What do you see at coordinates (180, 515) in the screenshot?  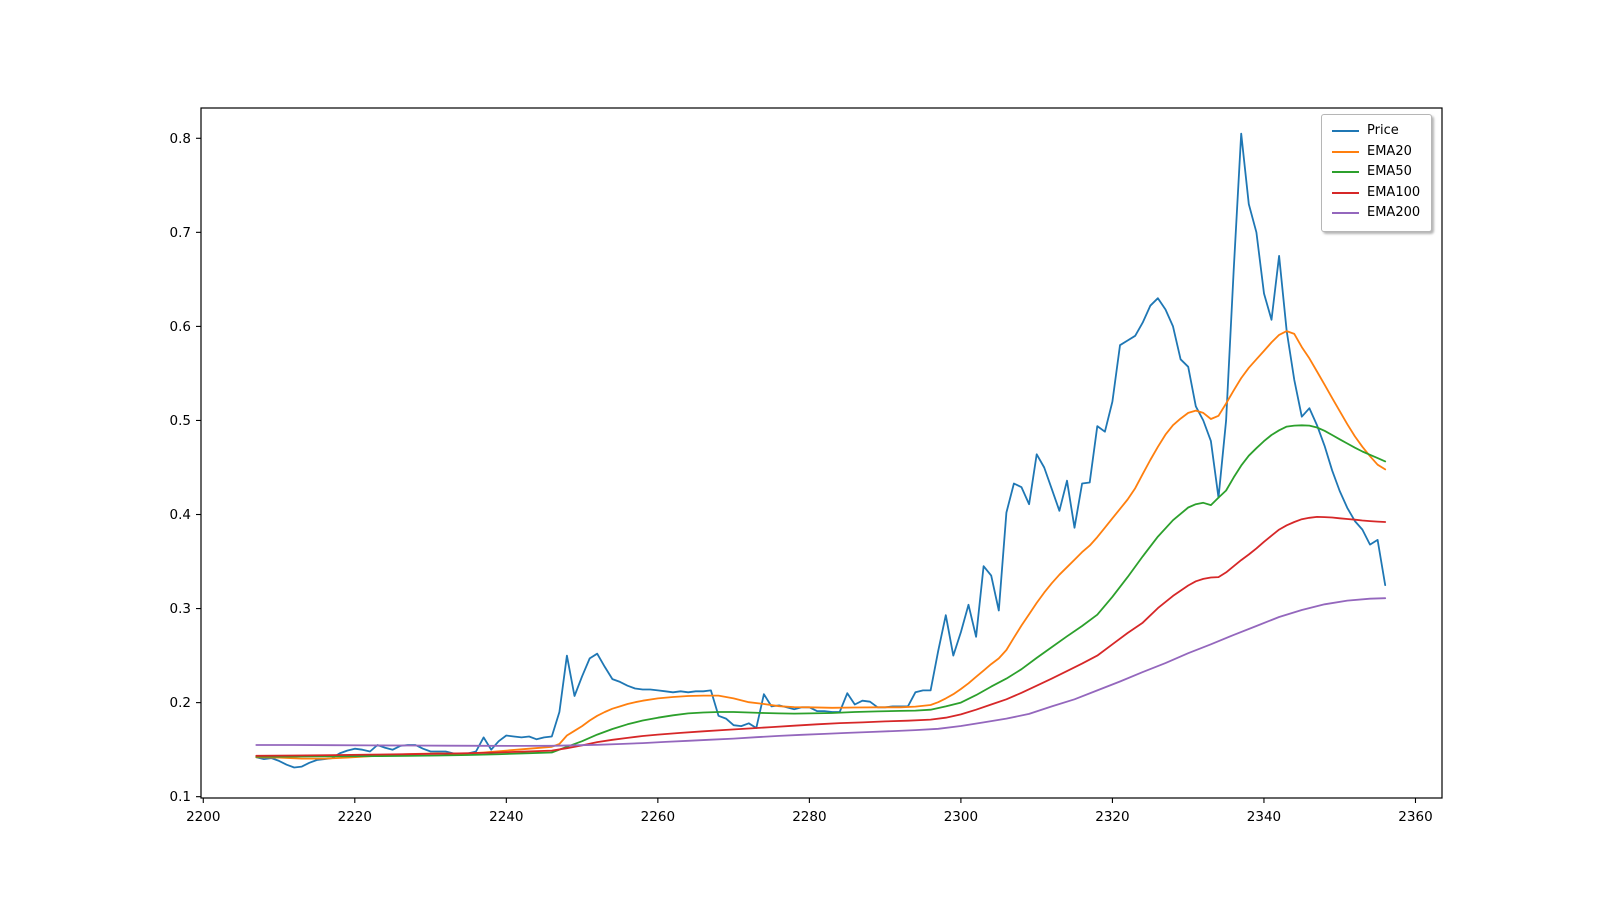 I see `y-tick-label: 0.4` at bounding box center [180, 515].